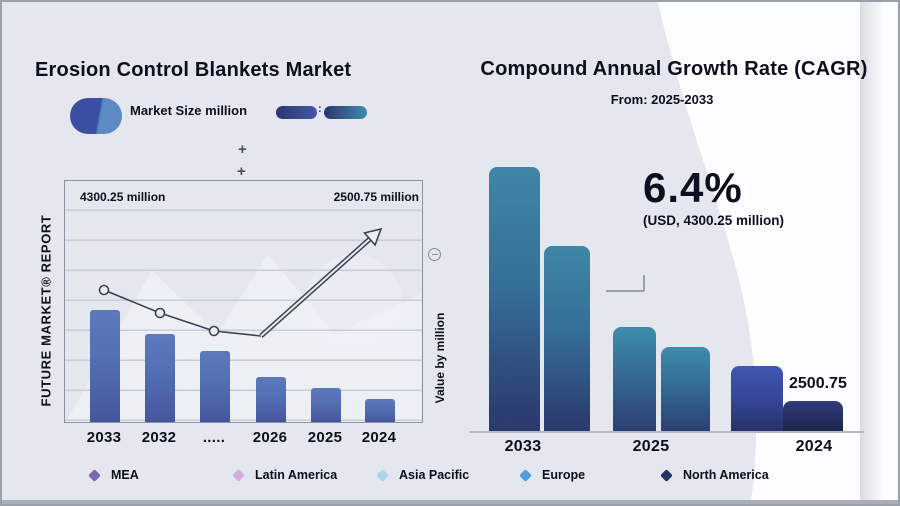  What do you see at coordinates (714, 220) in the screenshot?
I see `cagr-caption: (USD, 4300.25 million)` at bounding box center [714, 220].